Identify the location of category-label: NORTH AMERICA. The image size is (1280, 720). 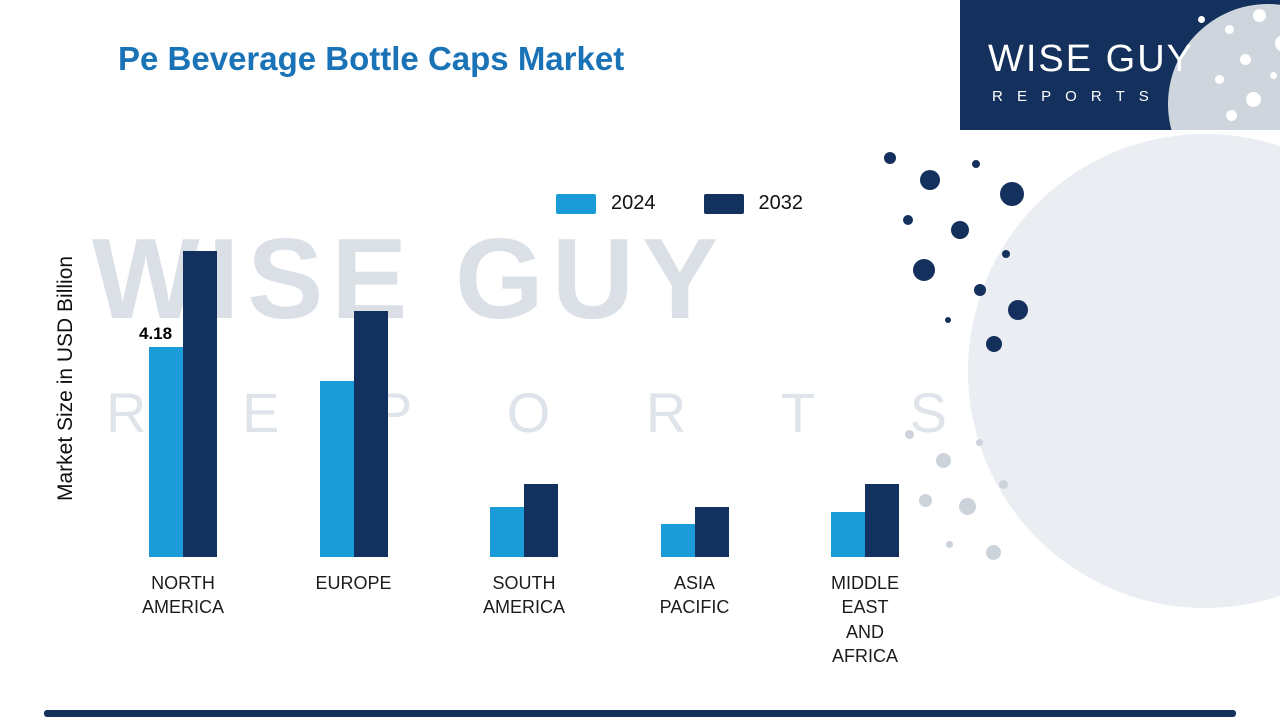
(183, 595).